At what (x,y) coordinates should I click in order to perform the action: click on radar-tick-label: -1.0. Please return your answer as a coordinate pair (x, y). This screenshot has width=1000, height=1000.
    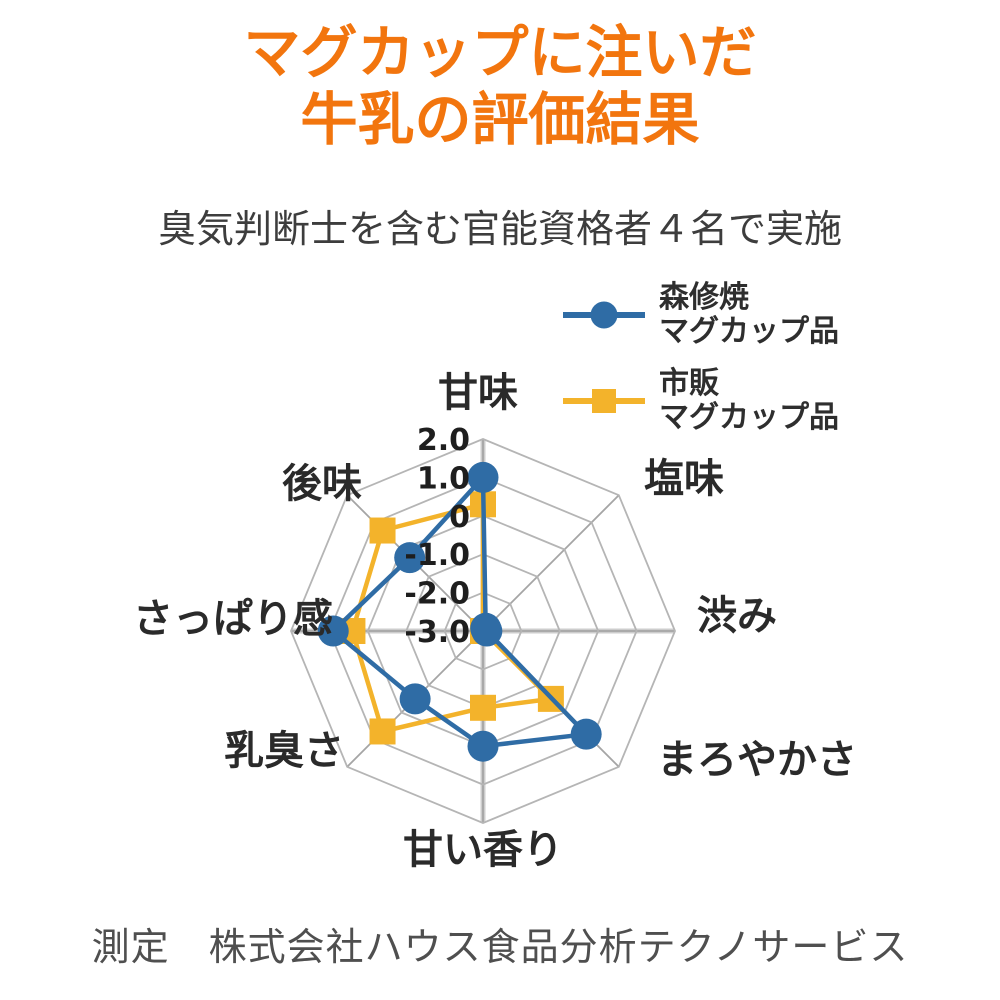
    Looking at the image, I should click on (437, 555).